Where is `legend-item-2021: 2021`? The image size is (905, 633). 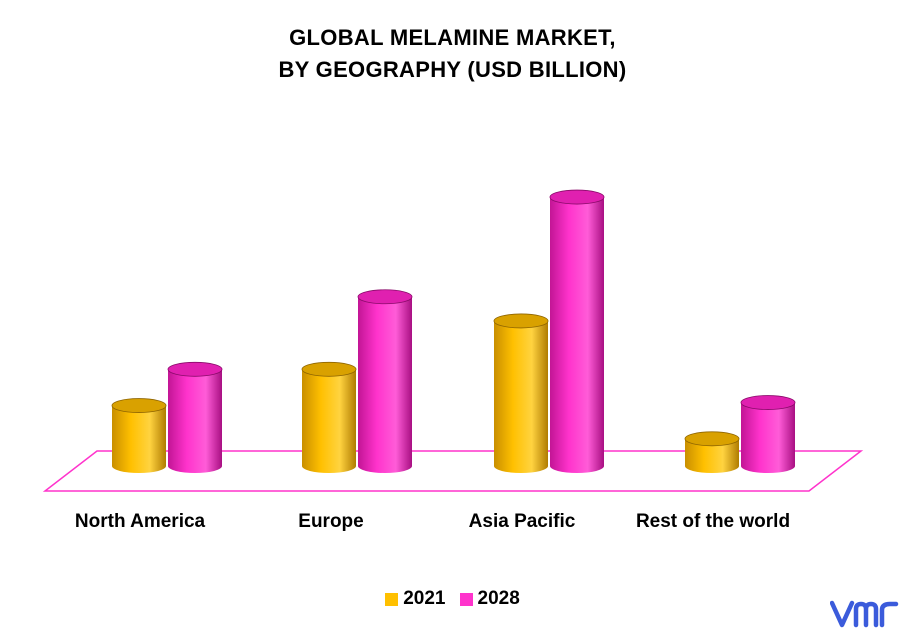
legend-item-2021: 2021 is located at coordinates (415, 599).